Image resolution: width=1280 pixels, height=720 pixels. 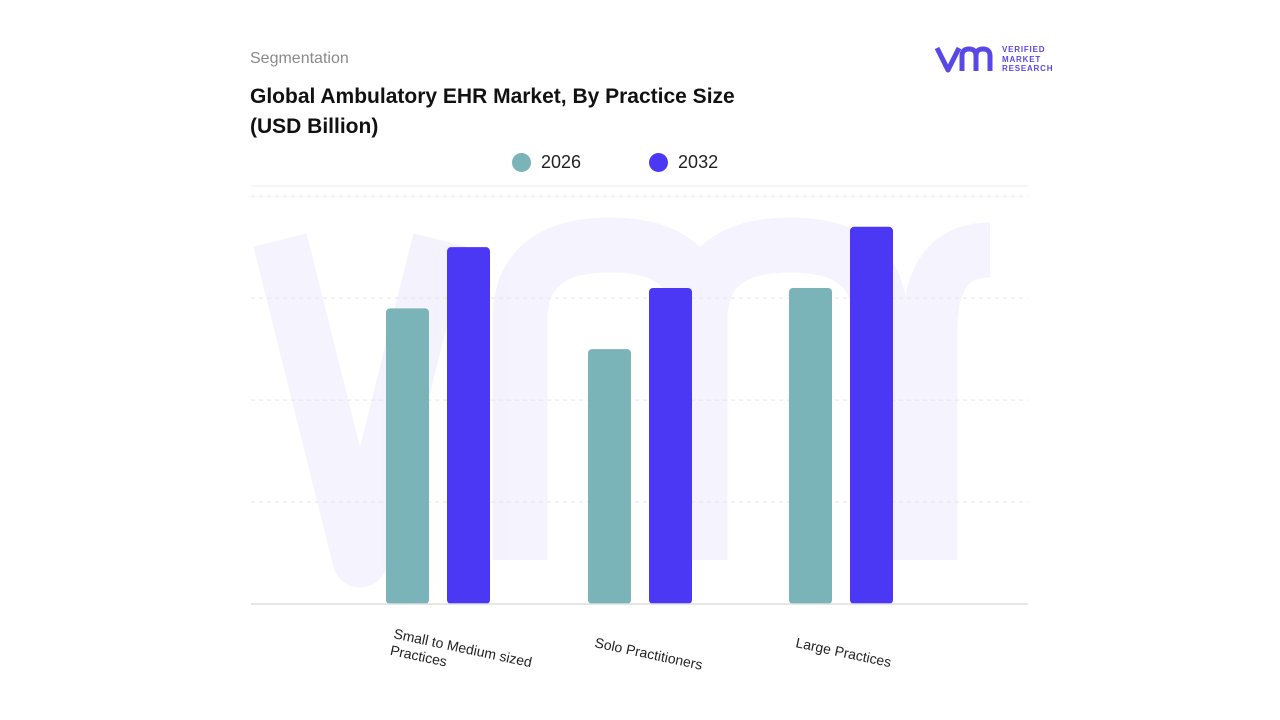 What do you see at coordinates (698, 161) in the screenshot?
I see `legend-label-2032: 2032` at bounding box center [698, 161].